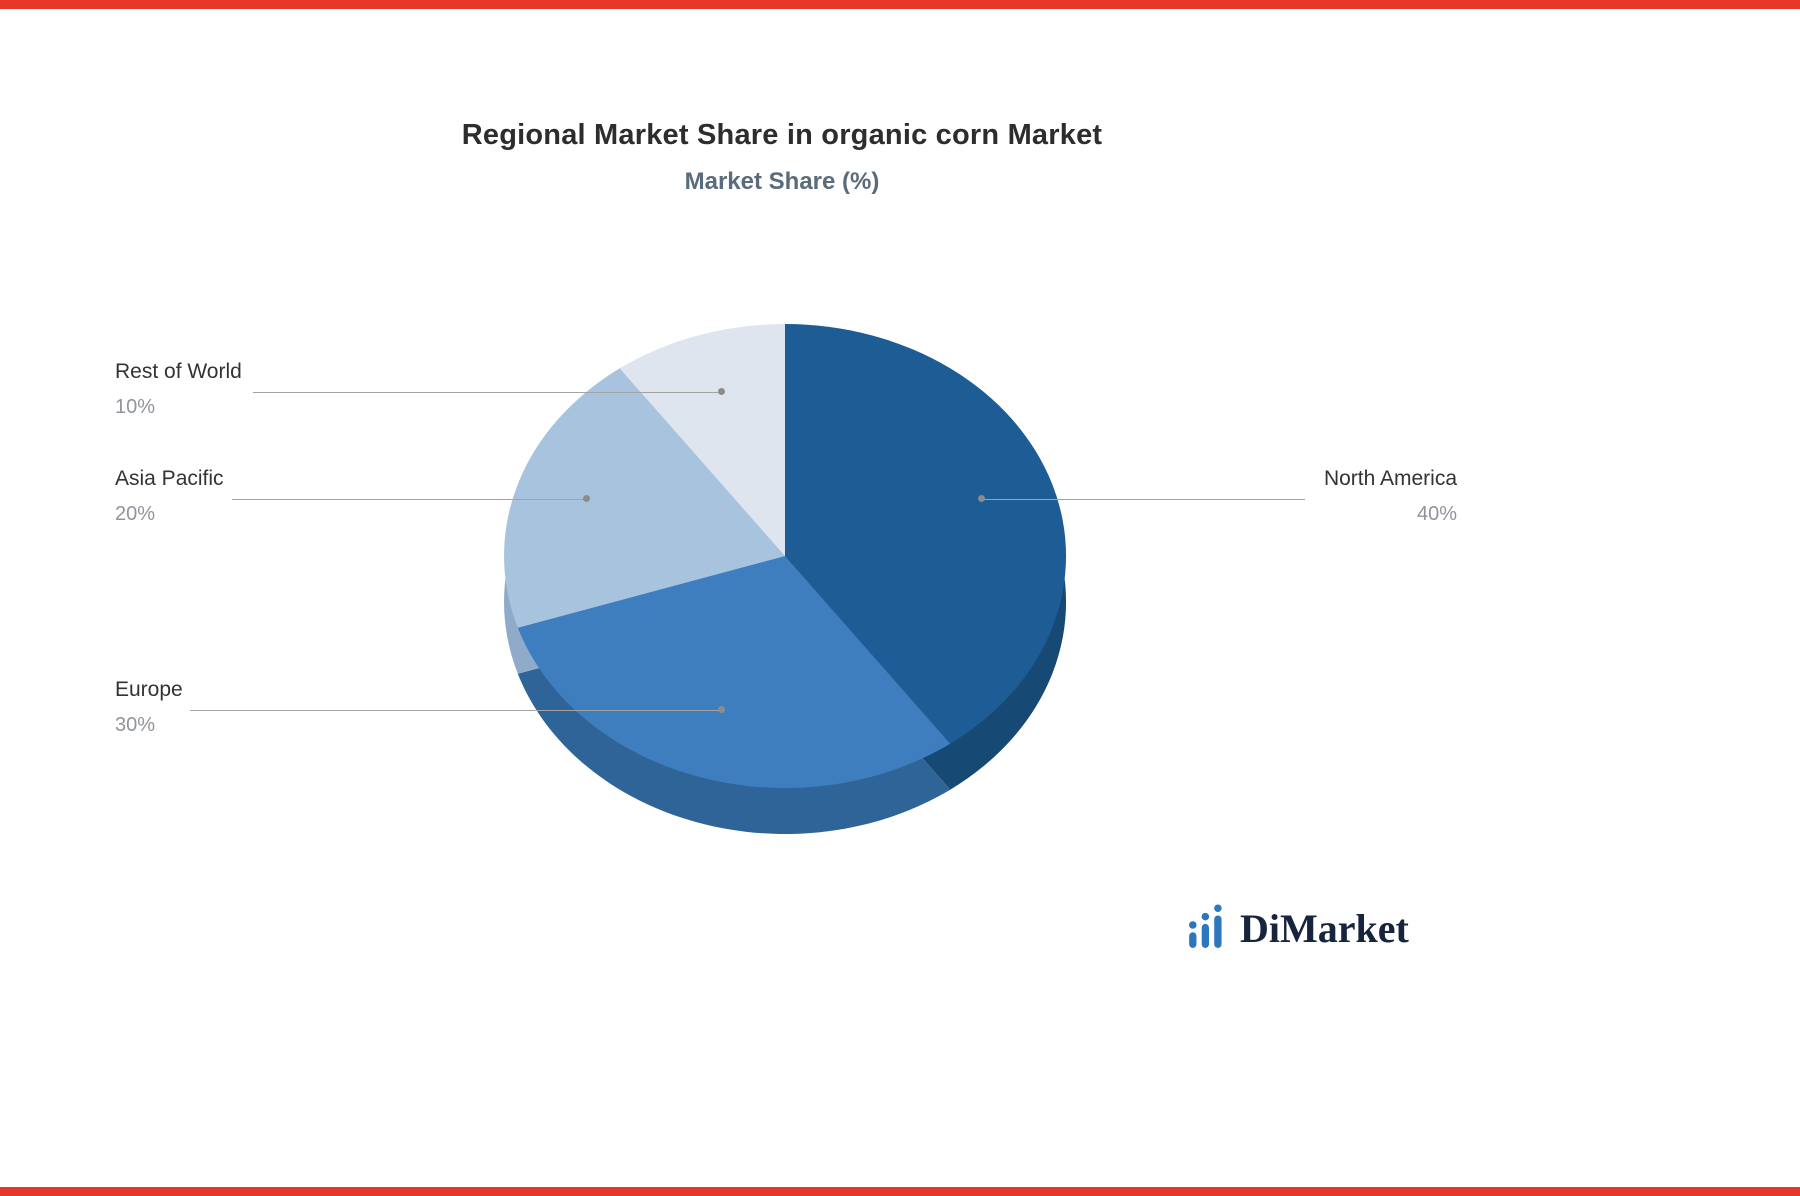  I want to click on dimarket-logo: DiMarket, so click(1298, 928).